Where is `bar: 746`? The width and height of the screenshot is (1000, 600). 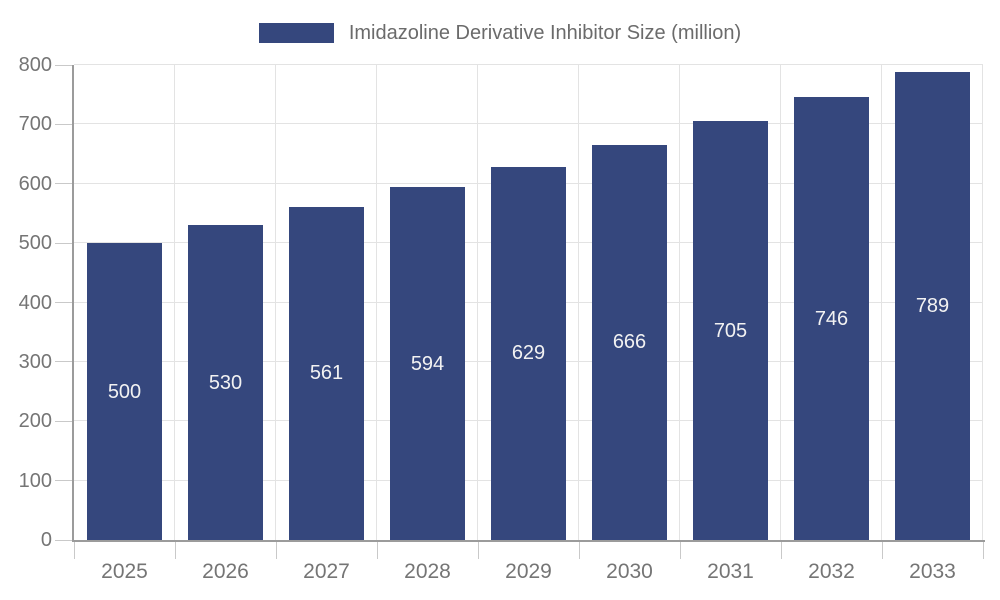 bar: 746 is located at coordinates (831, 318).